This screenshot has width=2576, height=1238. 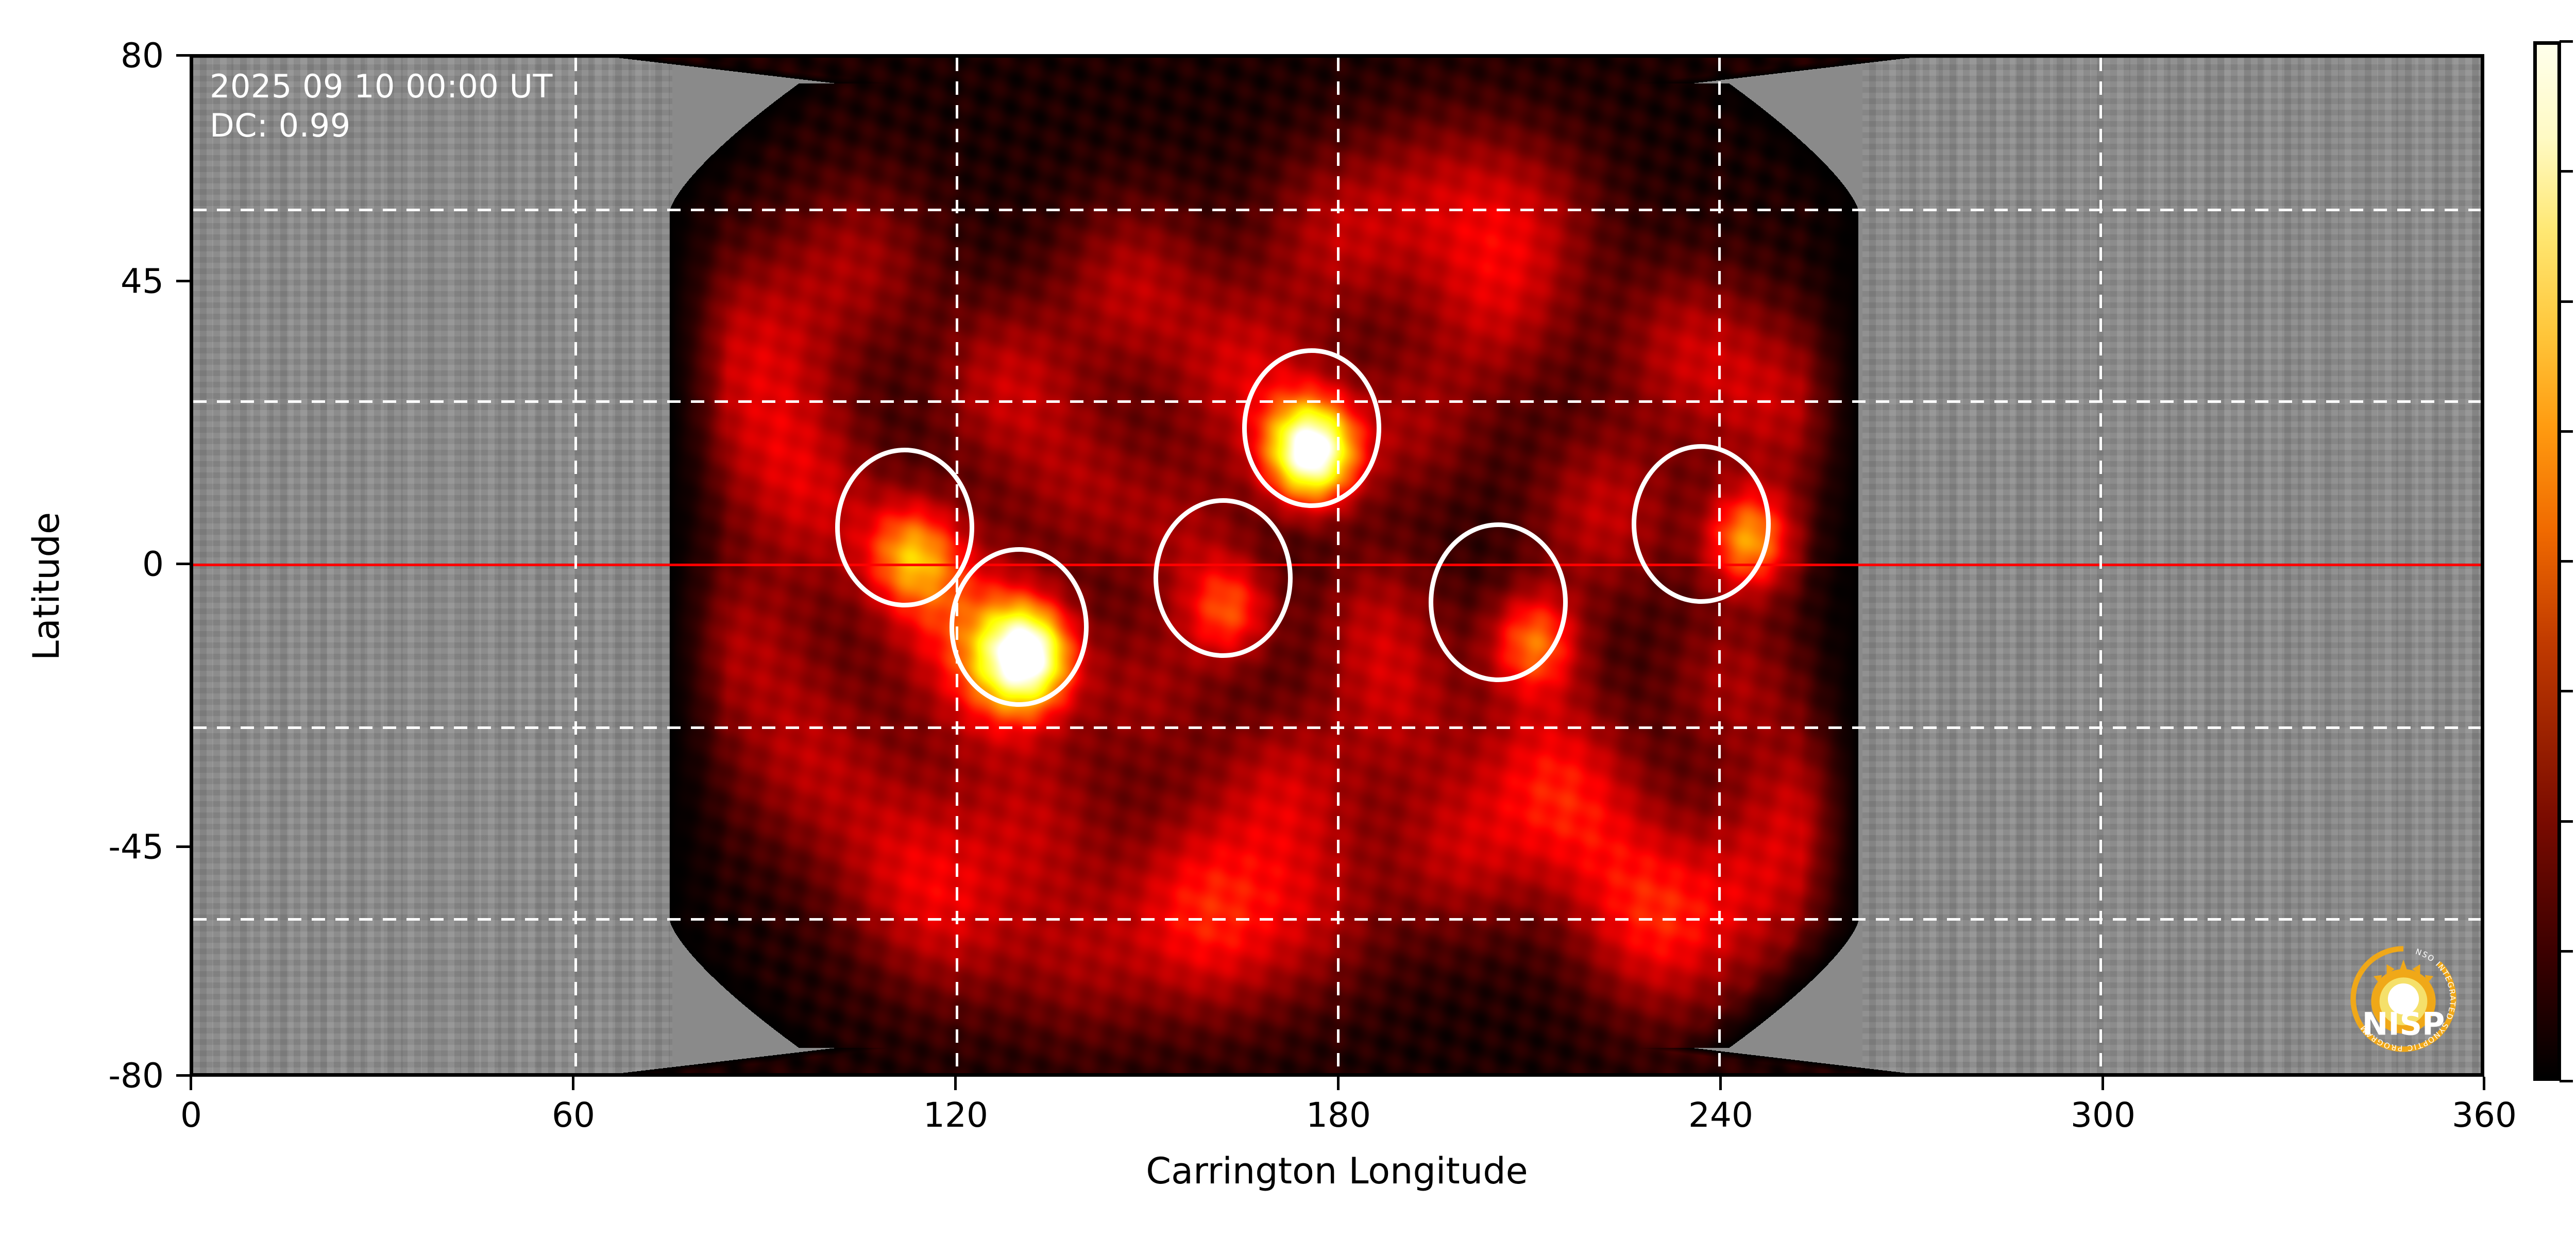 I want to click on xtick-label-360: 360, so click(x=2484, y=1115).